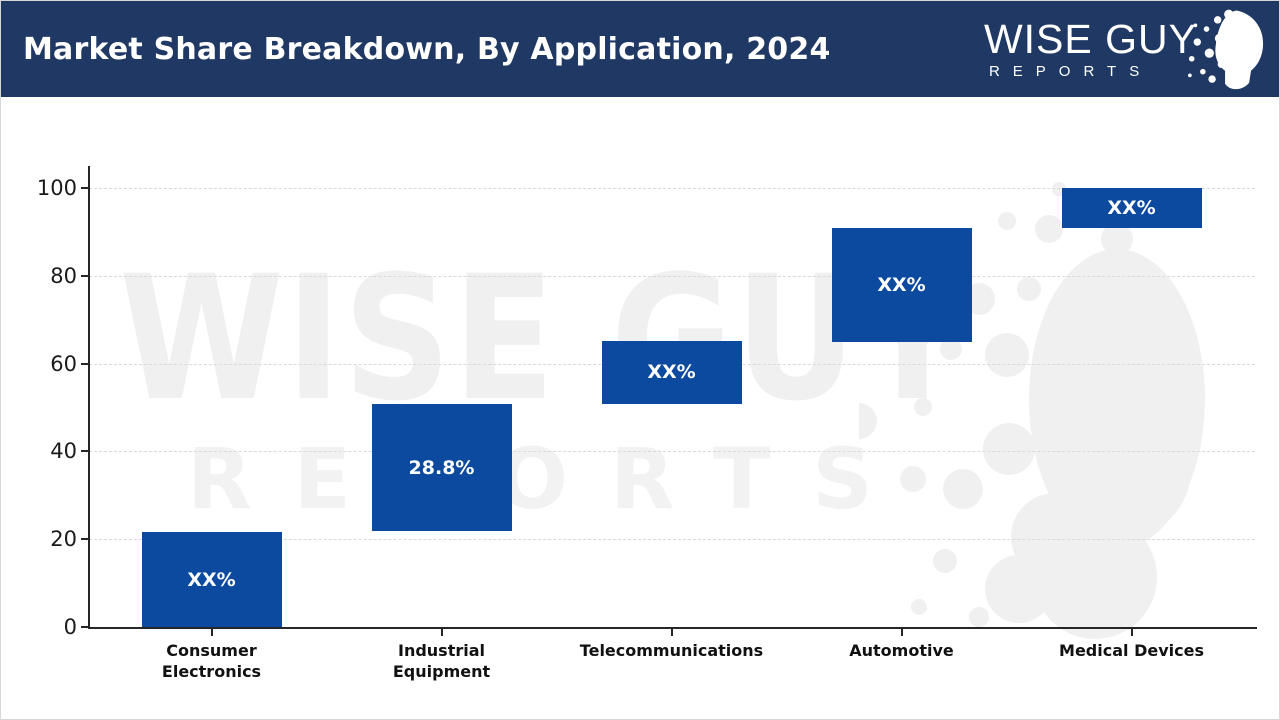 This screenshot has width=1280, height=720. What do you see at coordinates (63, 363) in the screenshot?
I see `y-axis-tick-label: 60` at bounding box center [63, 363].